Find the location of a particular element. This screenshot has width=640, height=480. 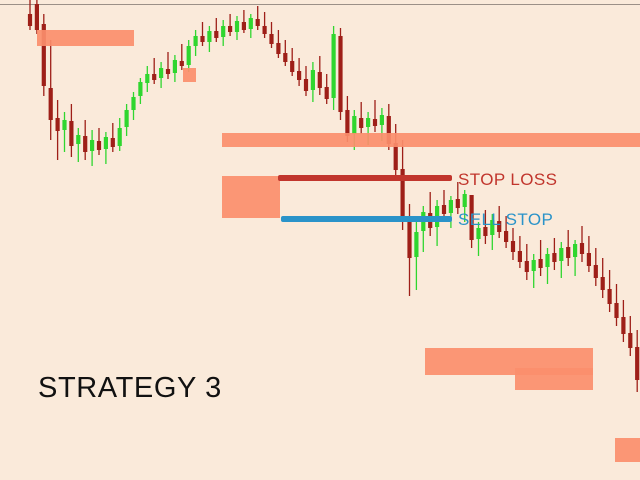

page-title: STRATEGY 3 is located at coordinates (130, 388).